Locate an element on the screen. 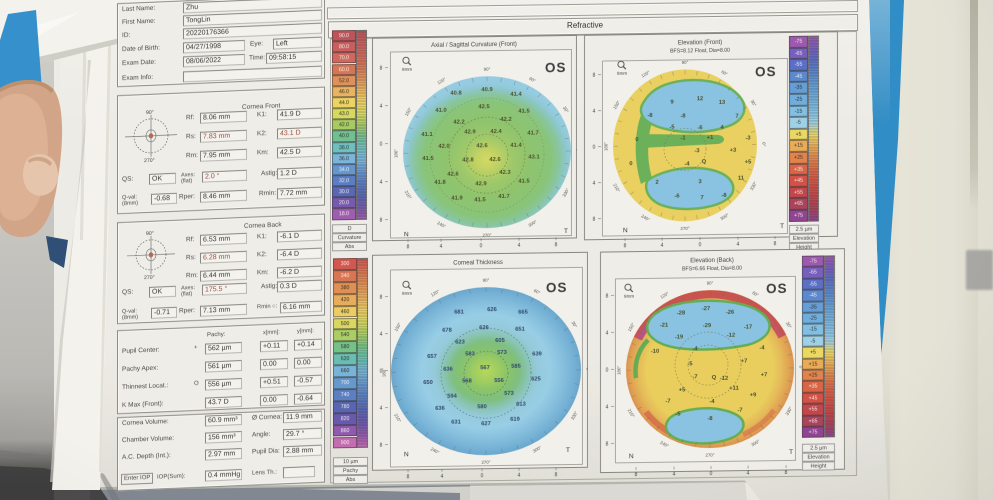  svg-text: -17 is located at coordinates (748, 327).